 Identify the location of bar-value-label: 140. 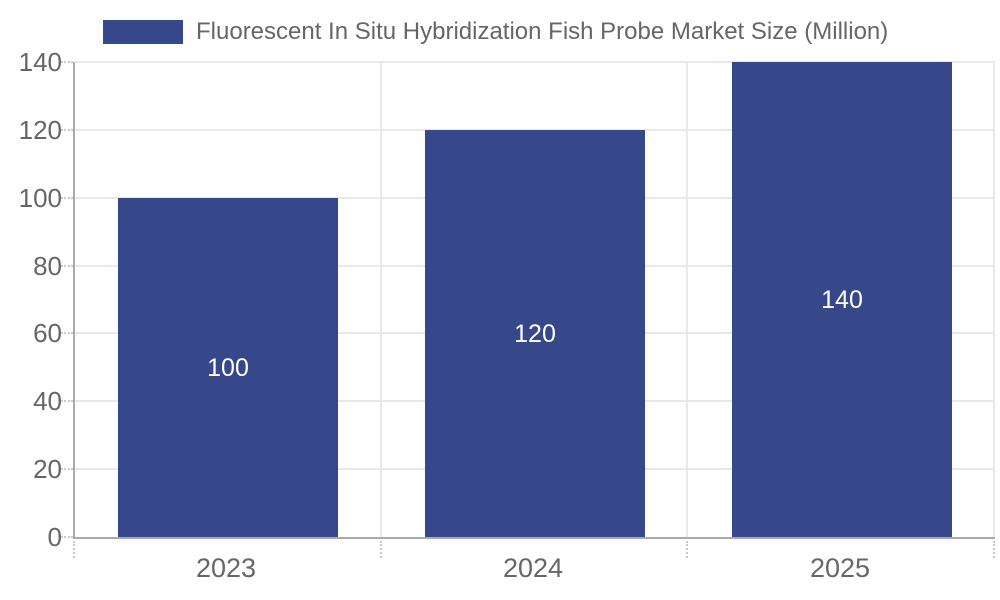
(842, 300).